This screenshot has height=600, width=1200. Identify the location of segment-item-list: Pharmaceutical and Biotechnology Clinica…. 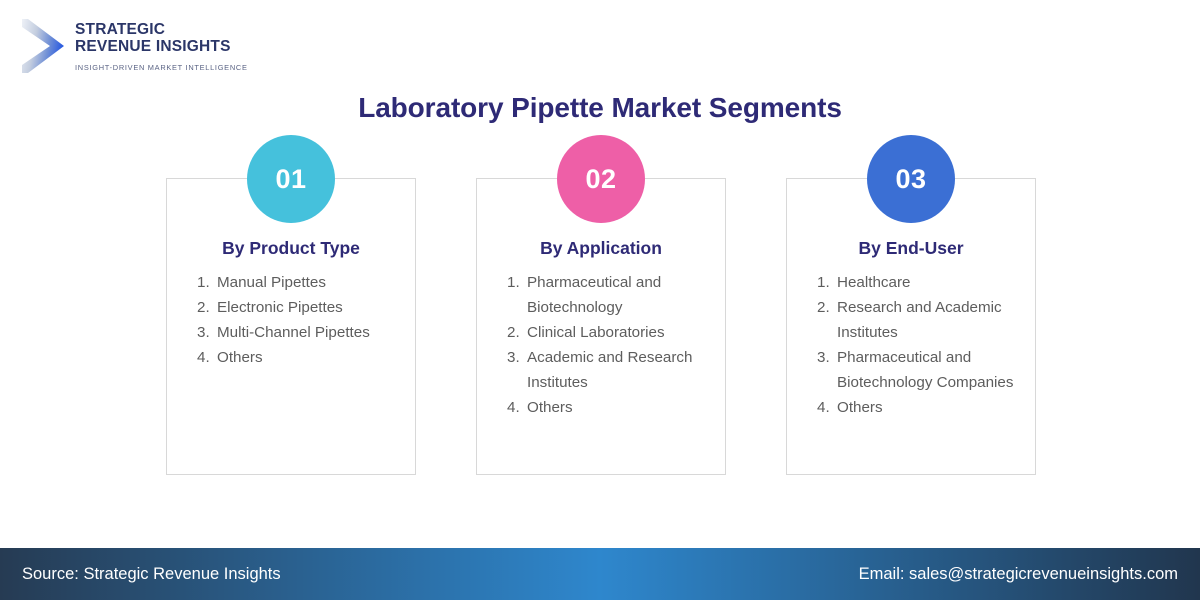
(601, 345).